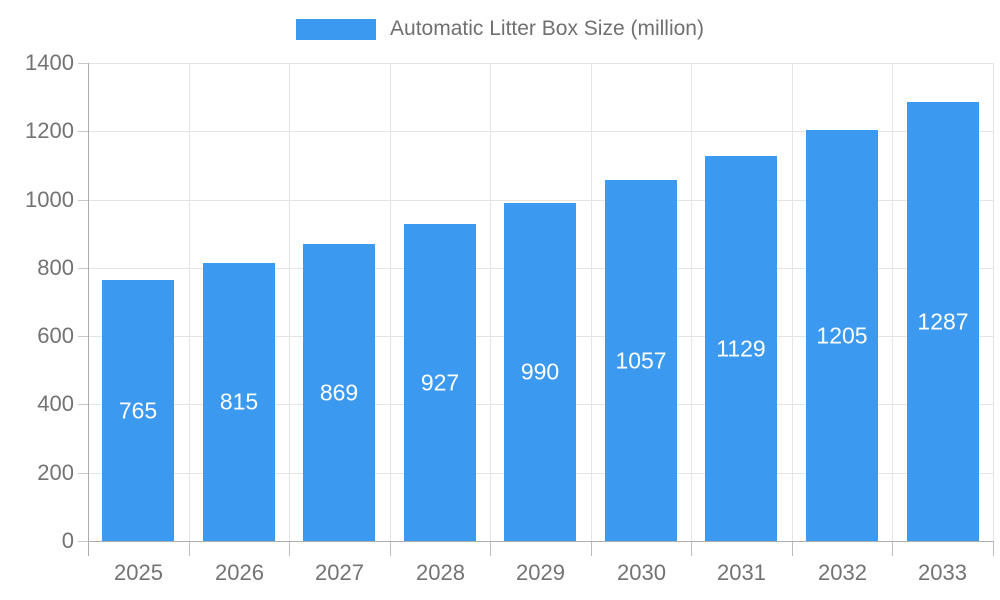 Image resolution: width=1000 pixels, height=600 pixels. I want to click on legend-item: Automatic Litter Box Size (million), so click(500, 29).